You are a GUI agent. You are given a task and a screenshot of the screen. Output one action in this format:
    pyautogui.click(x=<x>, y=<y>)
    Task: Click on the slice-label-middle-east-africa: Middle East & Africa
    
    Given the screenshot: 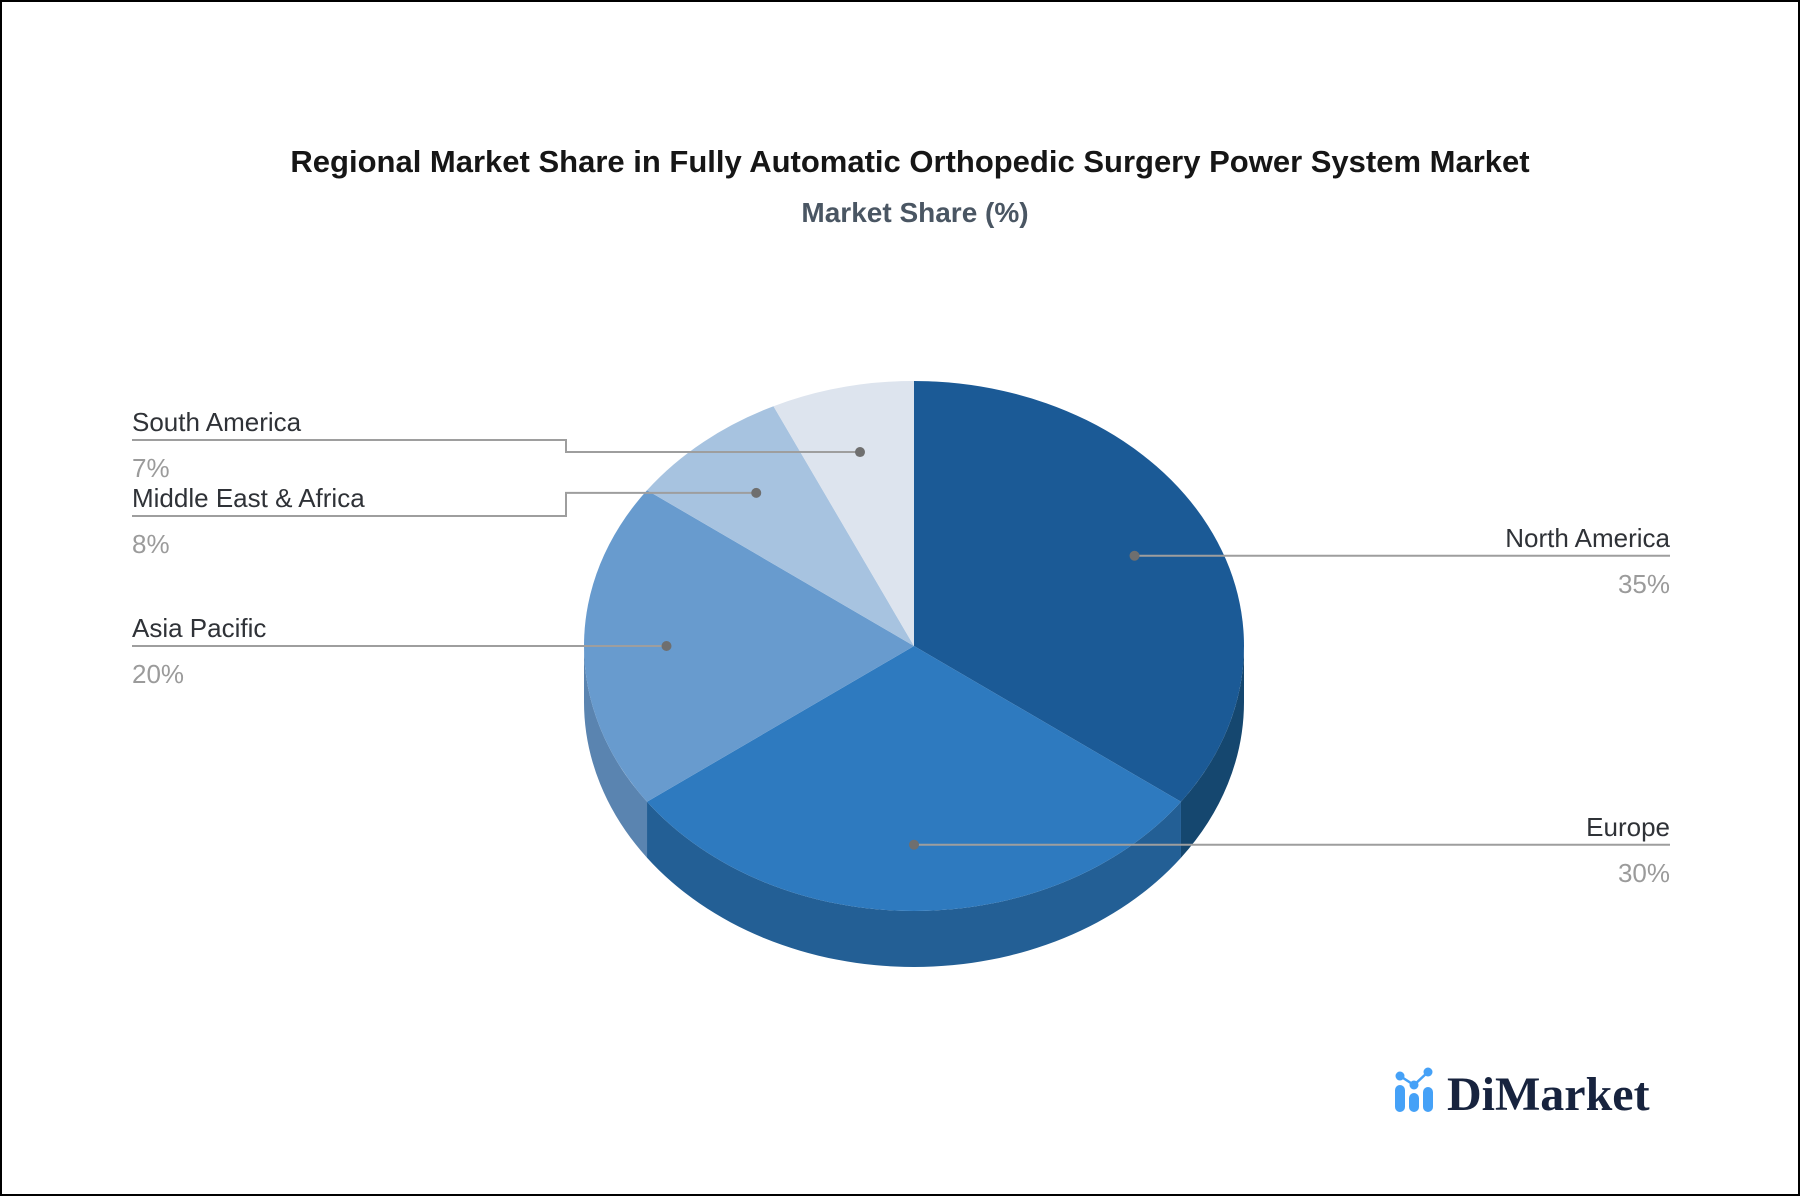 What is the action you would take?
    pyautogui.click(x=248, y=498)
    